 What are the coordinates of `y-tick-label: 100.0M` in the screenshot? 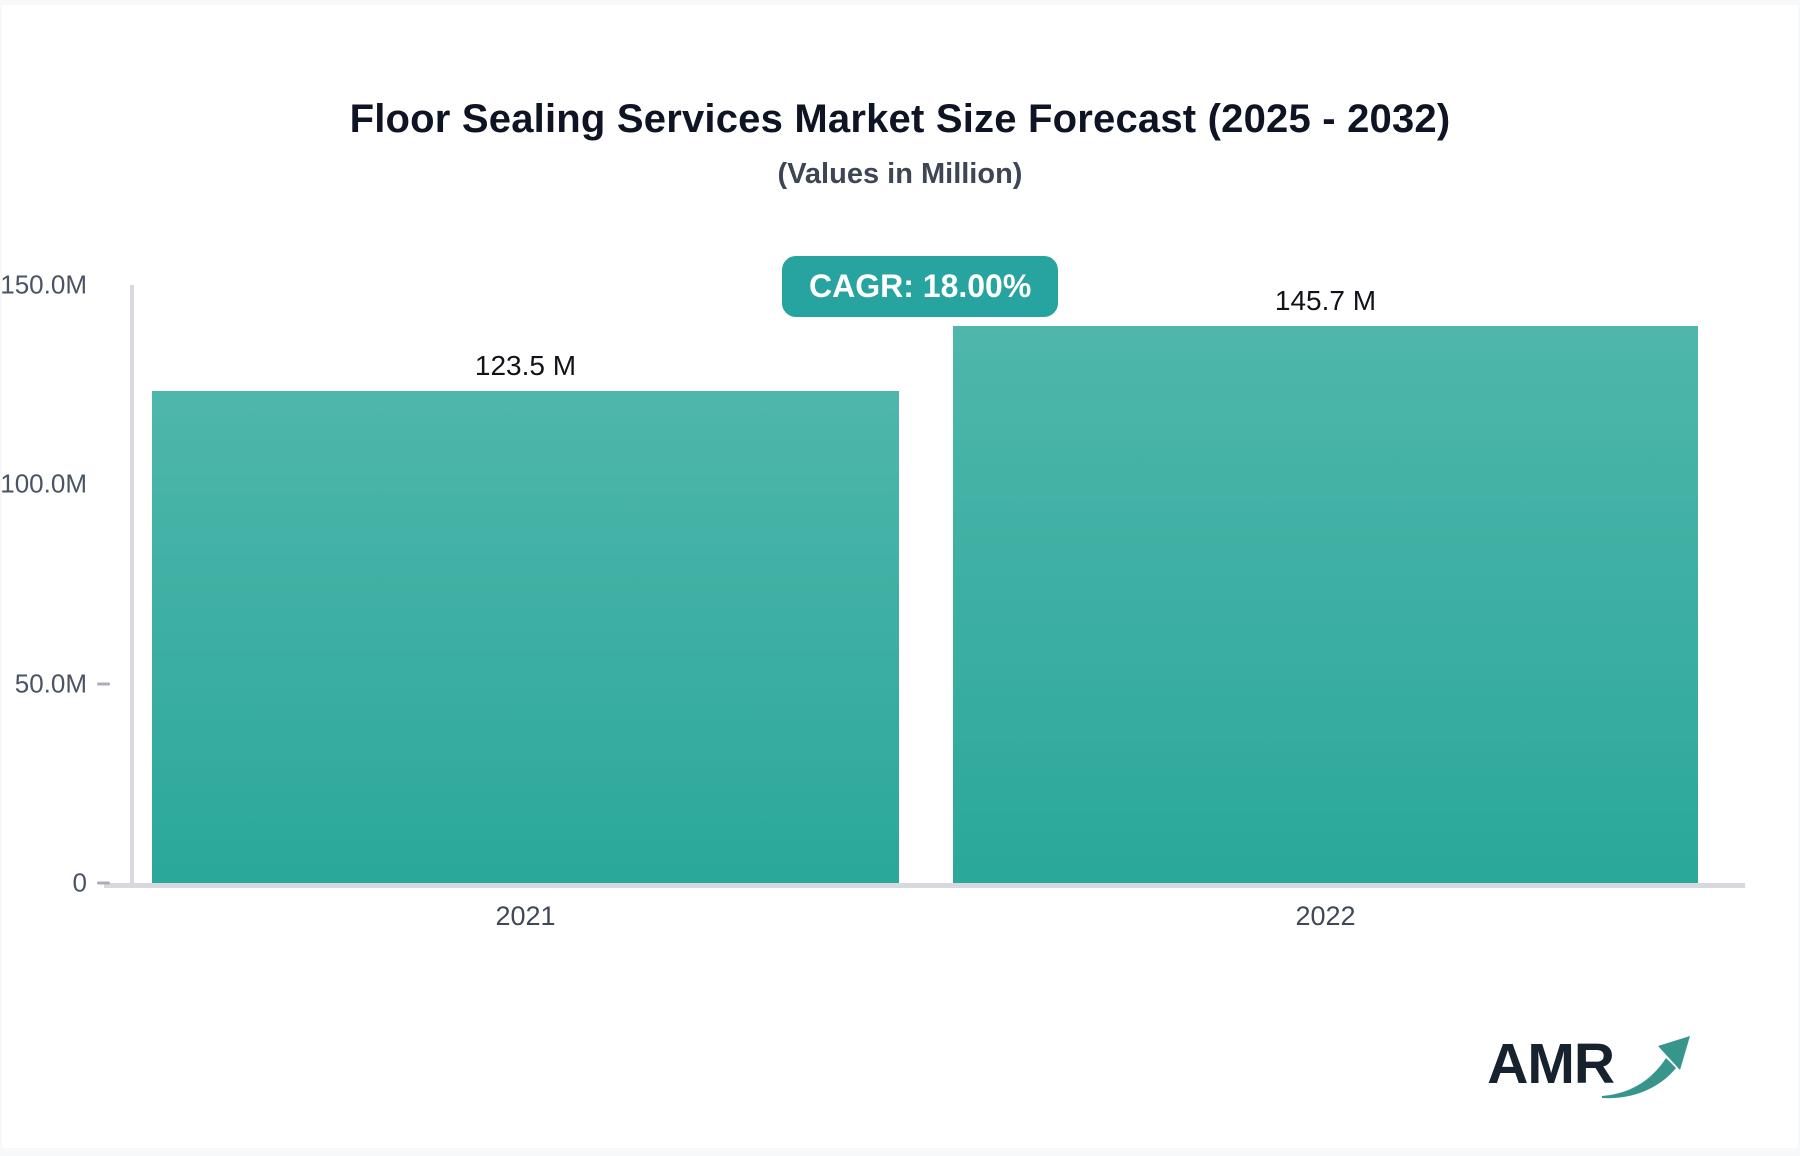 It's located at (43, 483).